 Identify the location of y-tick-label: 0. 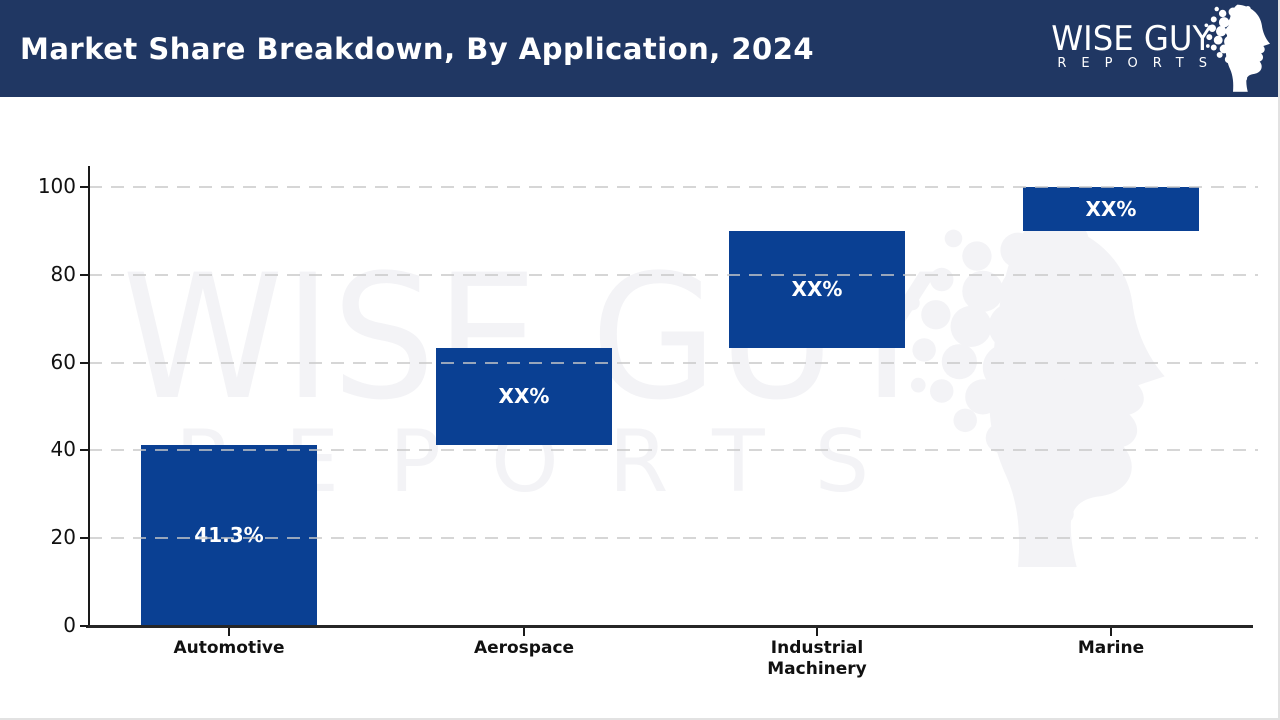
(69, 625).